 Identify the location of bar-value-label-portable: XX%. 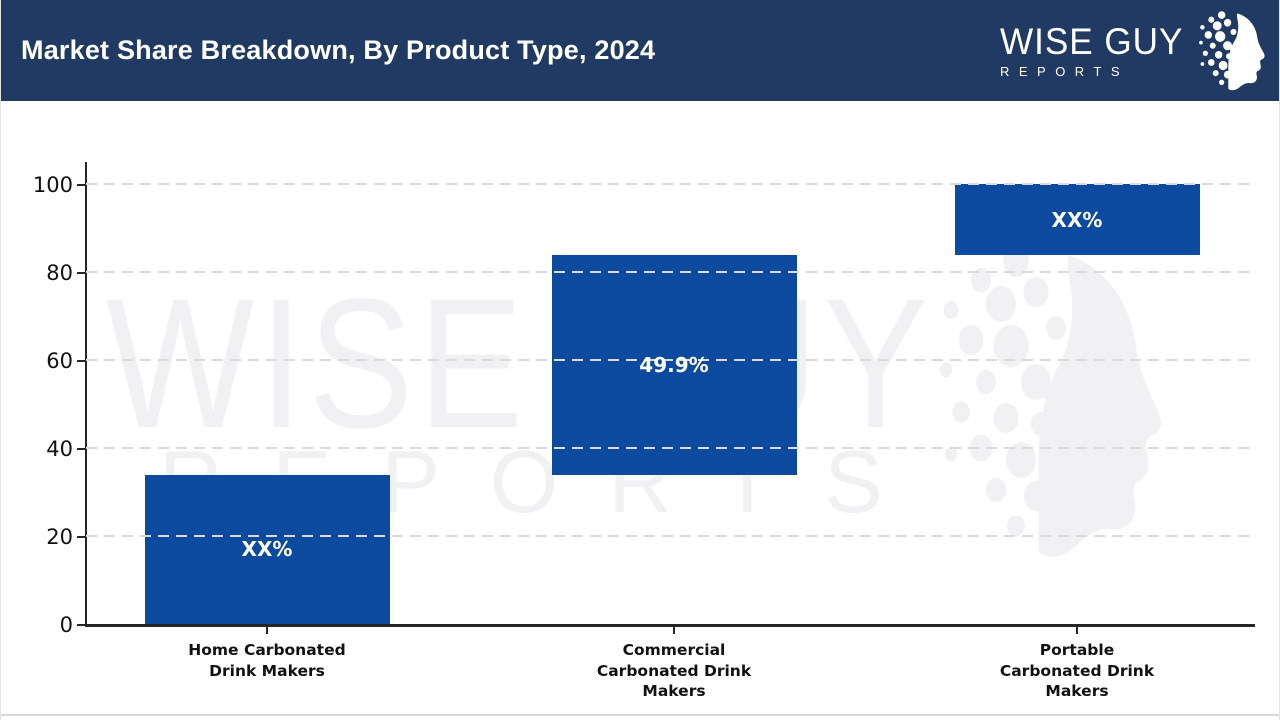
(1077, 219).